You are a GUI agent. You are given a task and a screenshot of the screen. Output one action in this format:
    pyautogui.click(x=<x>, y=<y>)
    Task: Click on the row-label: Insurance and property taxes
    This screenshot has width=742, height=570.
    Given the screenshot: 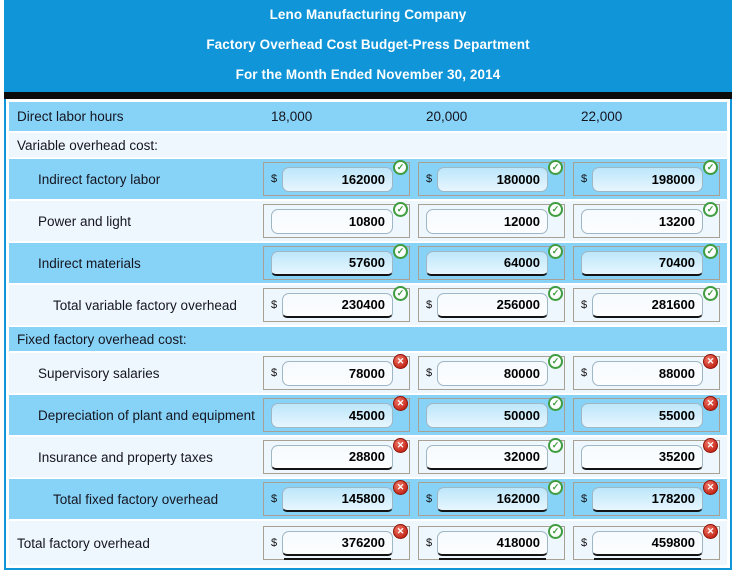 What is the action you would take?
    pyautogui.click(x=125, y=457)
    